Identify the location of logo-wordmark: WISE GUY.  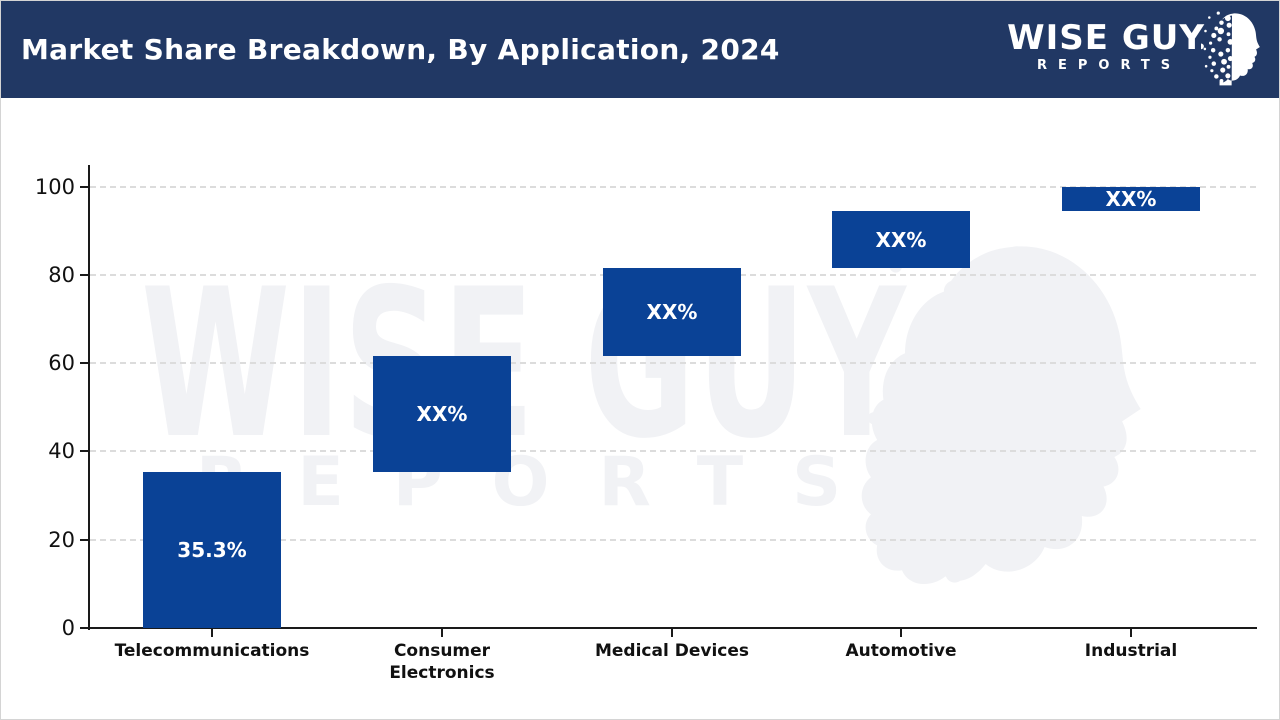
(1106, 38).